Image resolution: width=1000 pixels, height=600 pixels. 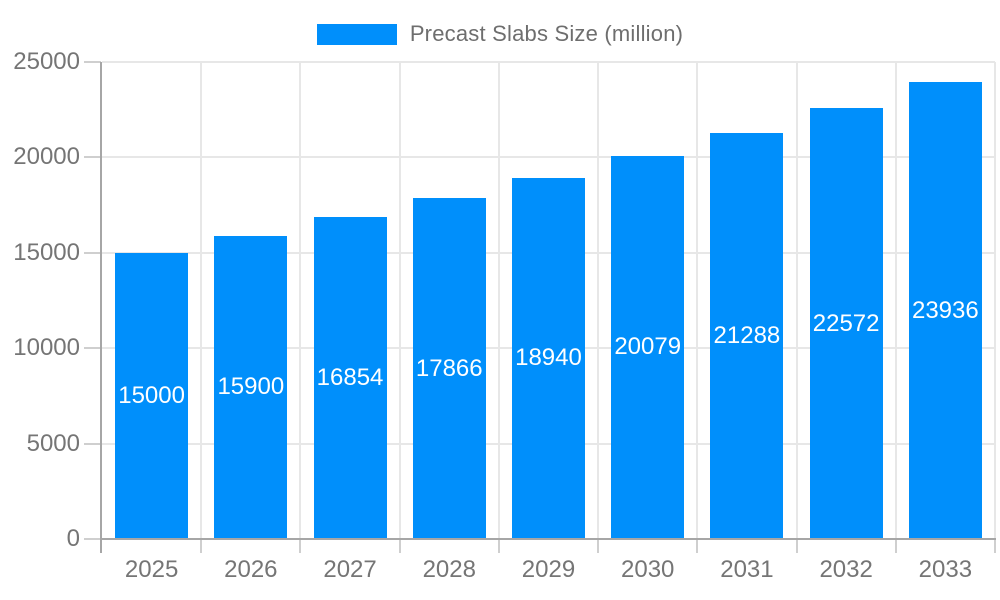 I want to click on bar: 20079, so click(x=648, y=347).